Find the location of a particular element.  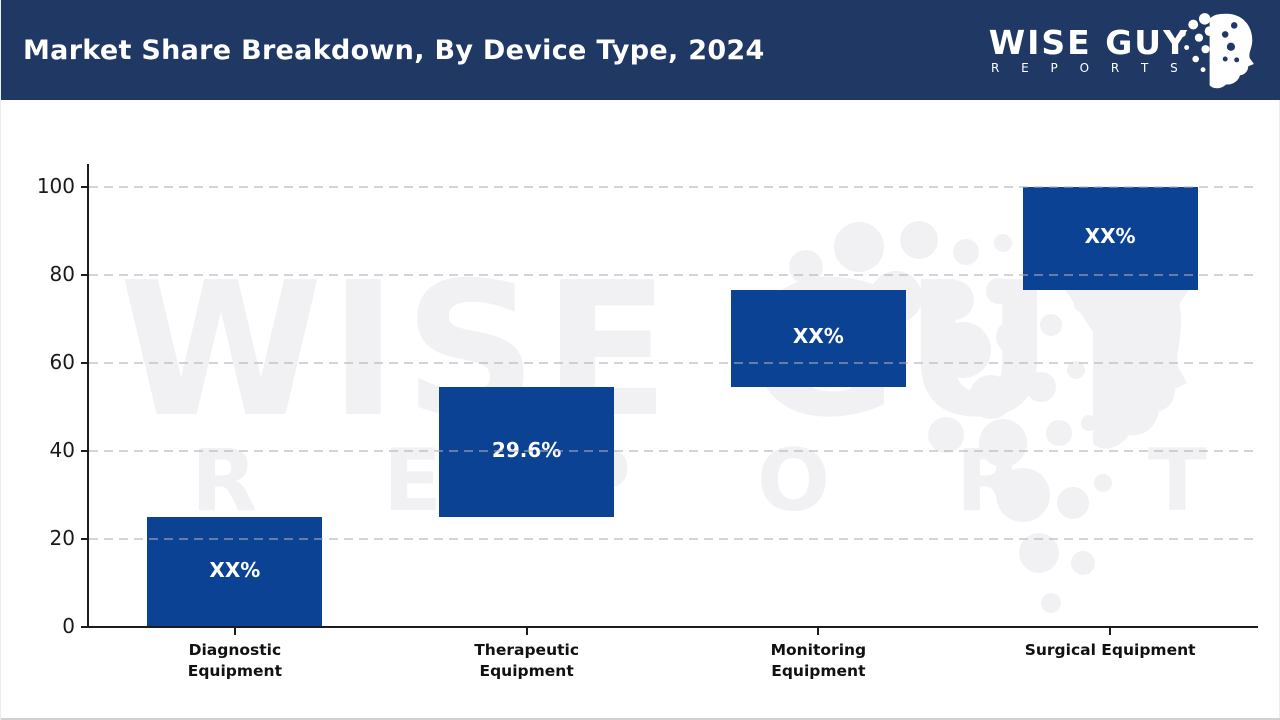

y-tick-label-0: 0 is located at coordinates (68, 626).